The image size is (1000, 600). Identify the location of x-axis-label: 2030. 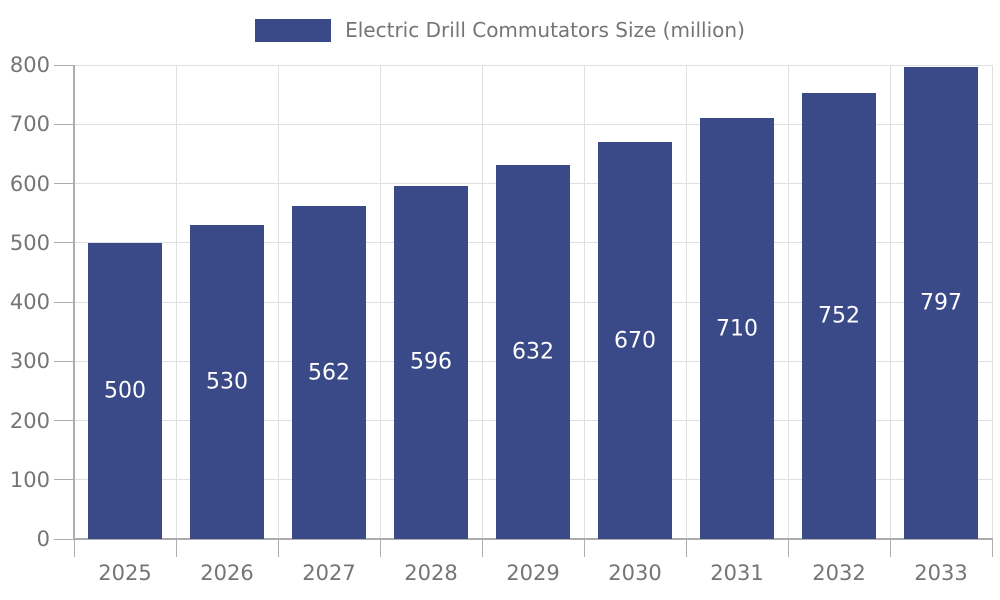
(635, 573).